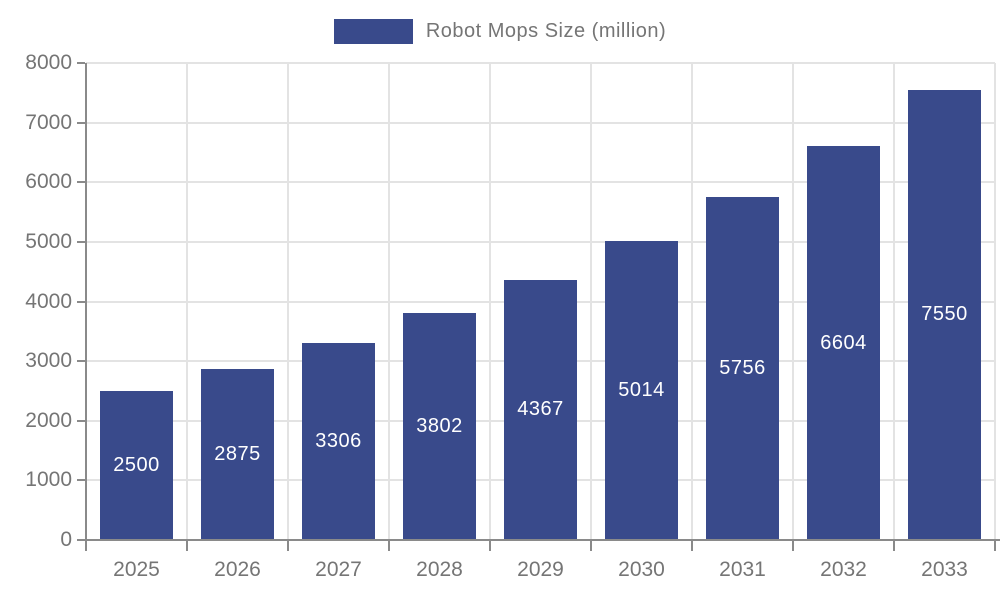  Describe the element at coordinates (48, 122) in the screenshot. I see `y-axis-label: 7000` at that location.